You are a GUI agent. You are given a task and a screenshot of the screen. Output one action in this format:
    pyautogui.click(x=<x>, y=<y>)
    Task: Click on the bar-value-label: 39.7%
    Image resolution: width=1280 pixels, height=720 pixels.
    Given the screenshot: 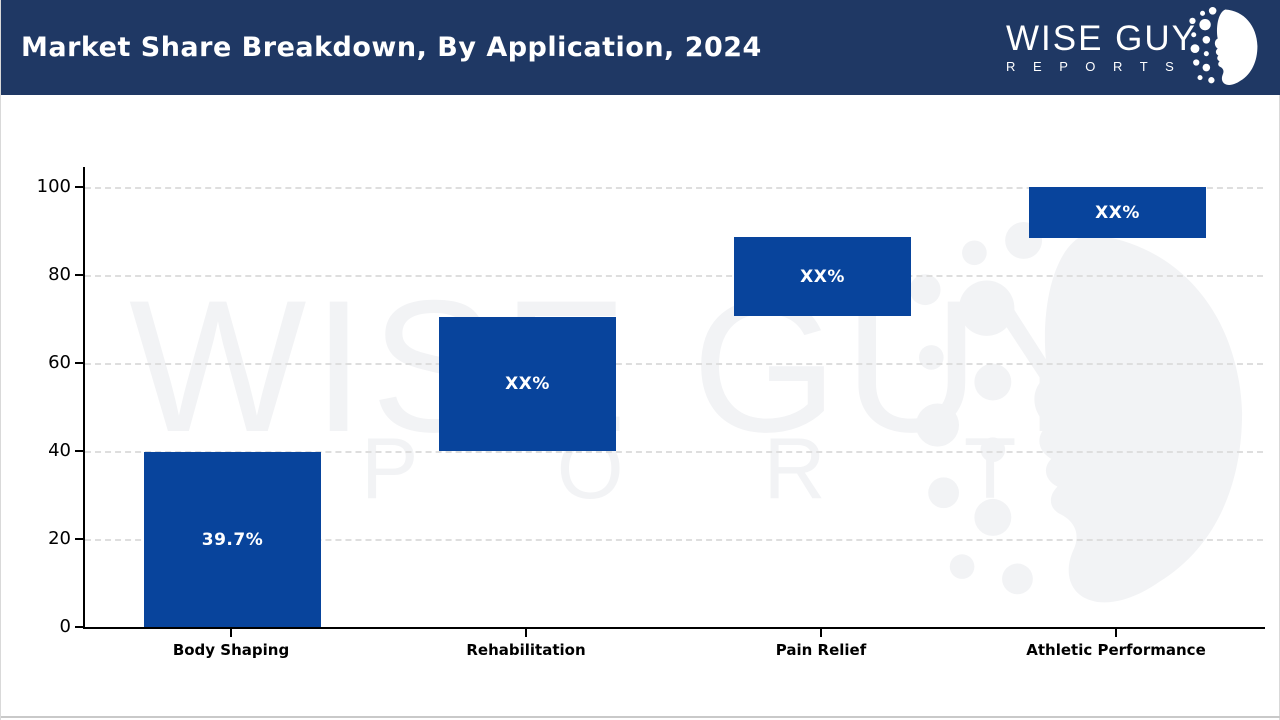 What is the action you would take?
    pyautogui.click(x=232, y=539)
    